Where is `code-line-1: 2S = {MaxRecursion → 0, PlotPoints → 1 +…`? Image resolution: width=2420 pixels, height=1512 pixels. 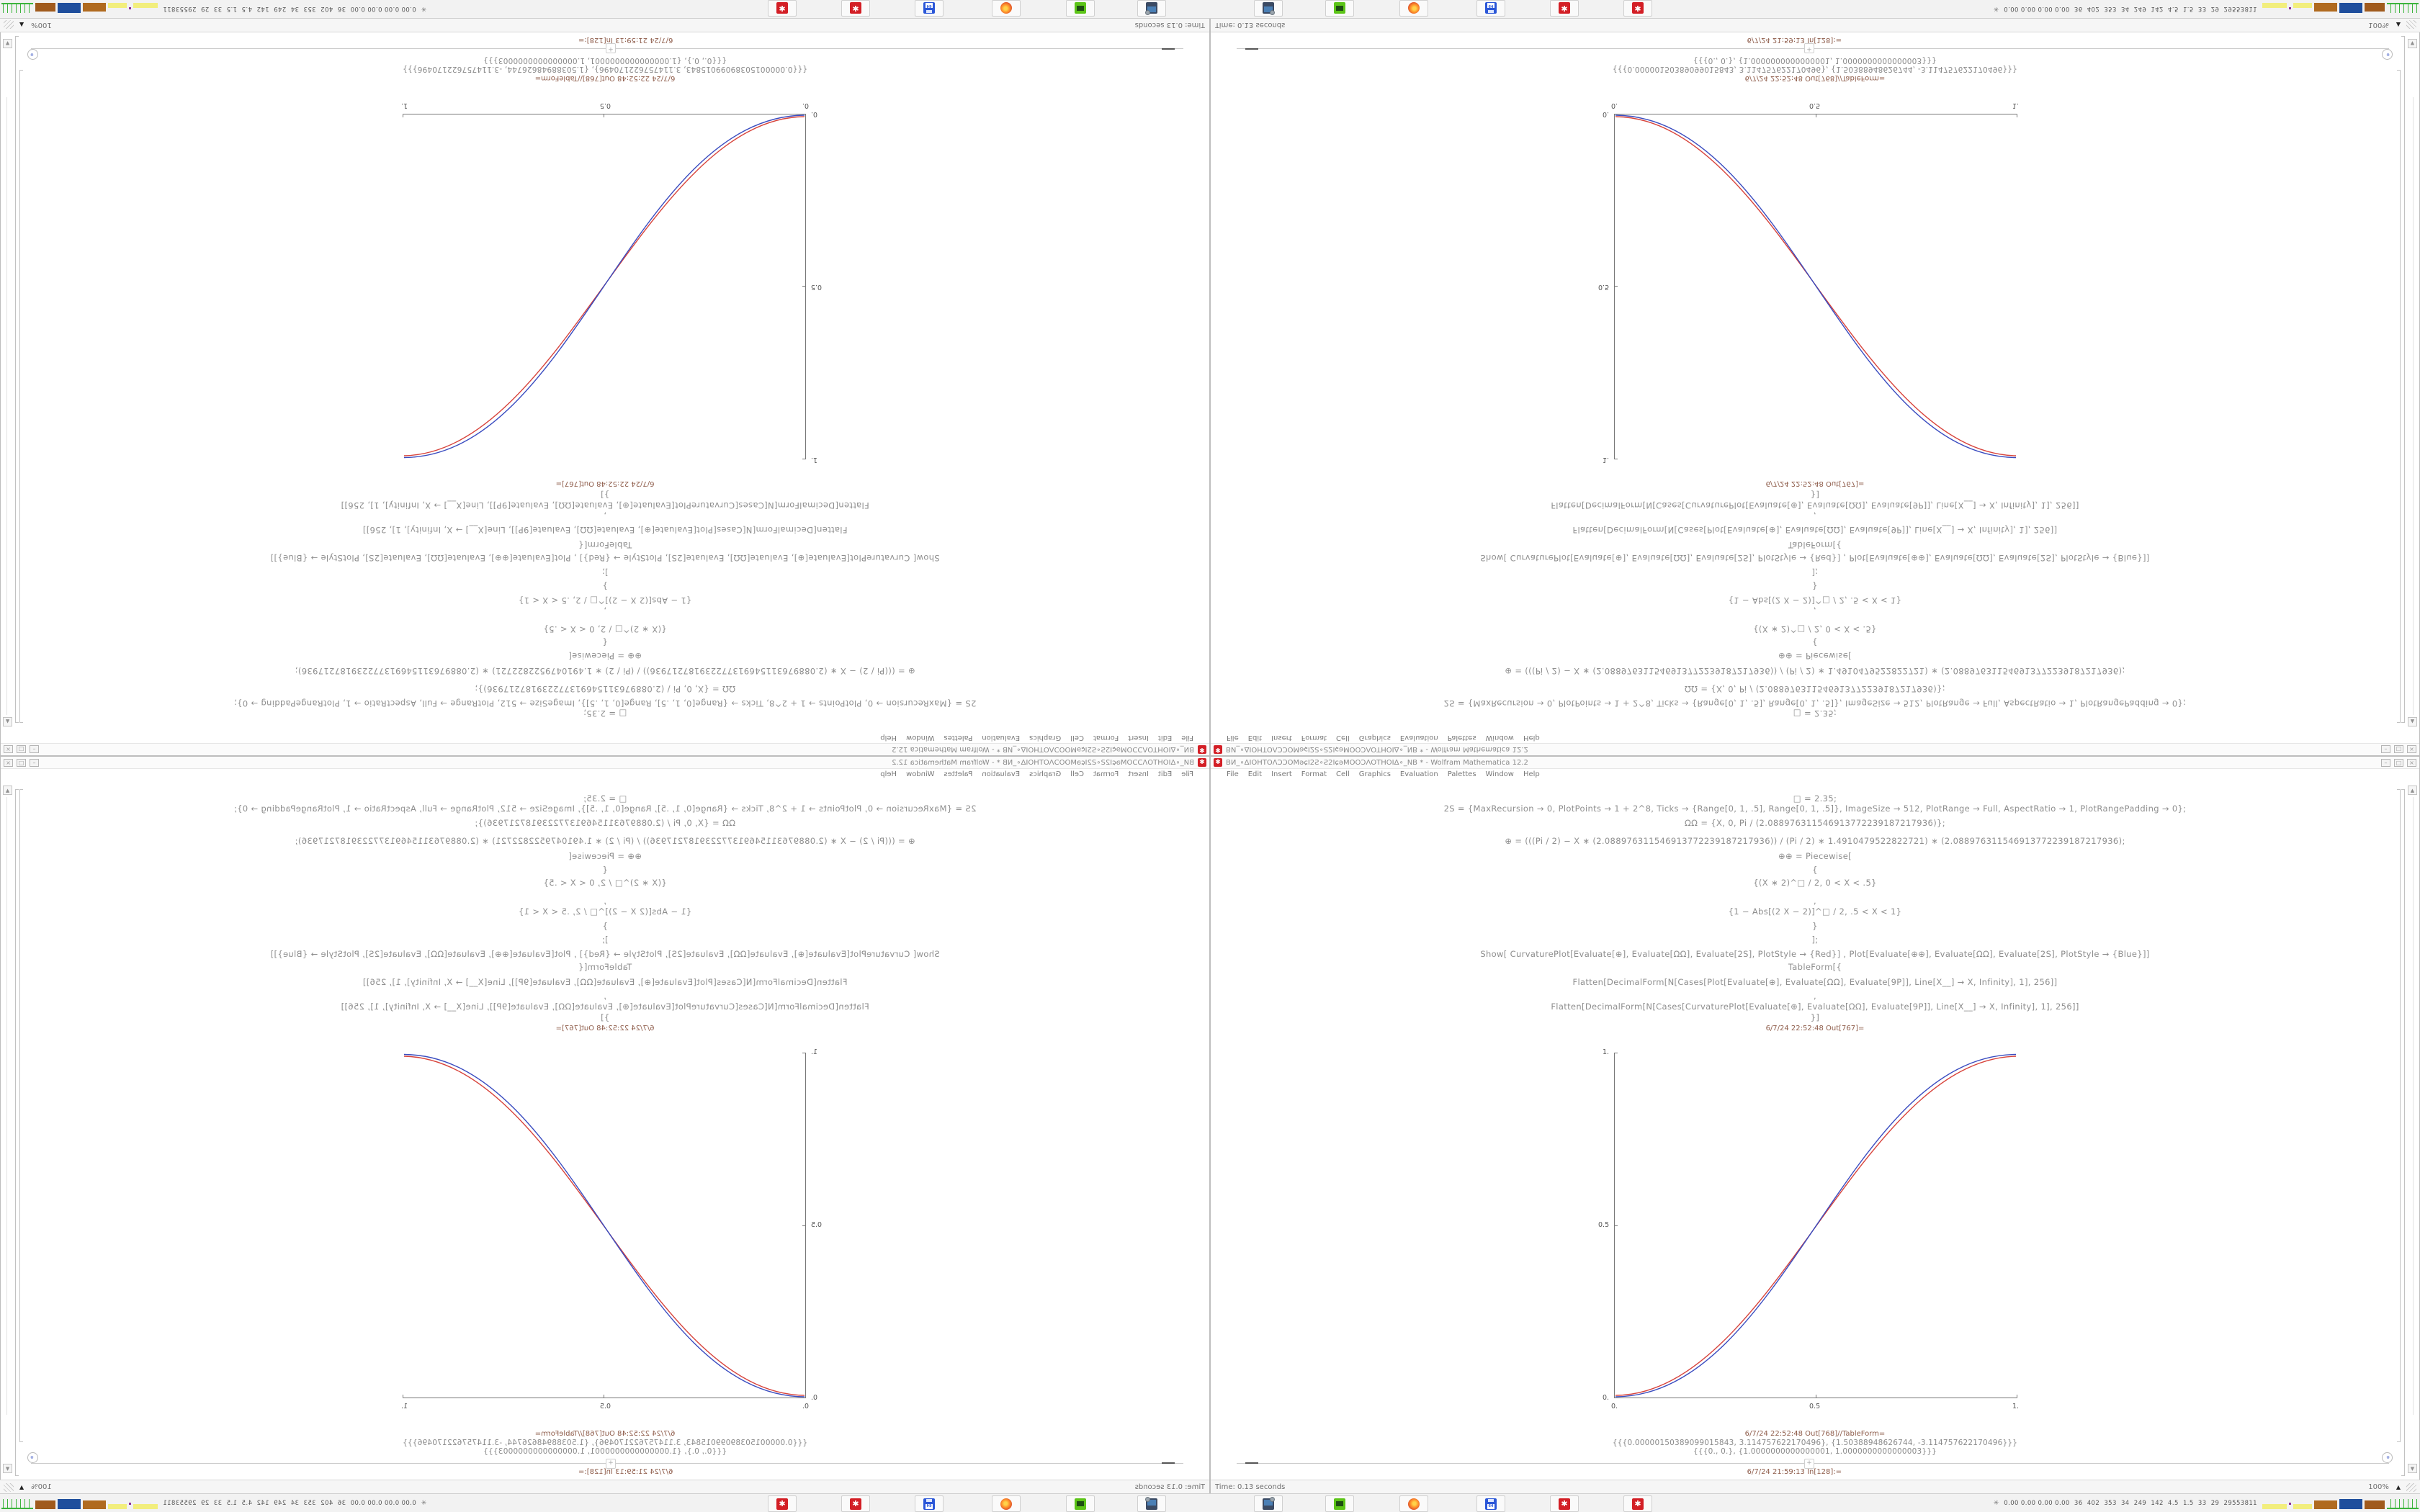
code-line-1: 2S = {MaxRecursion → 0, PlotPoints → 1 +… is located at coordinates (605, 703).